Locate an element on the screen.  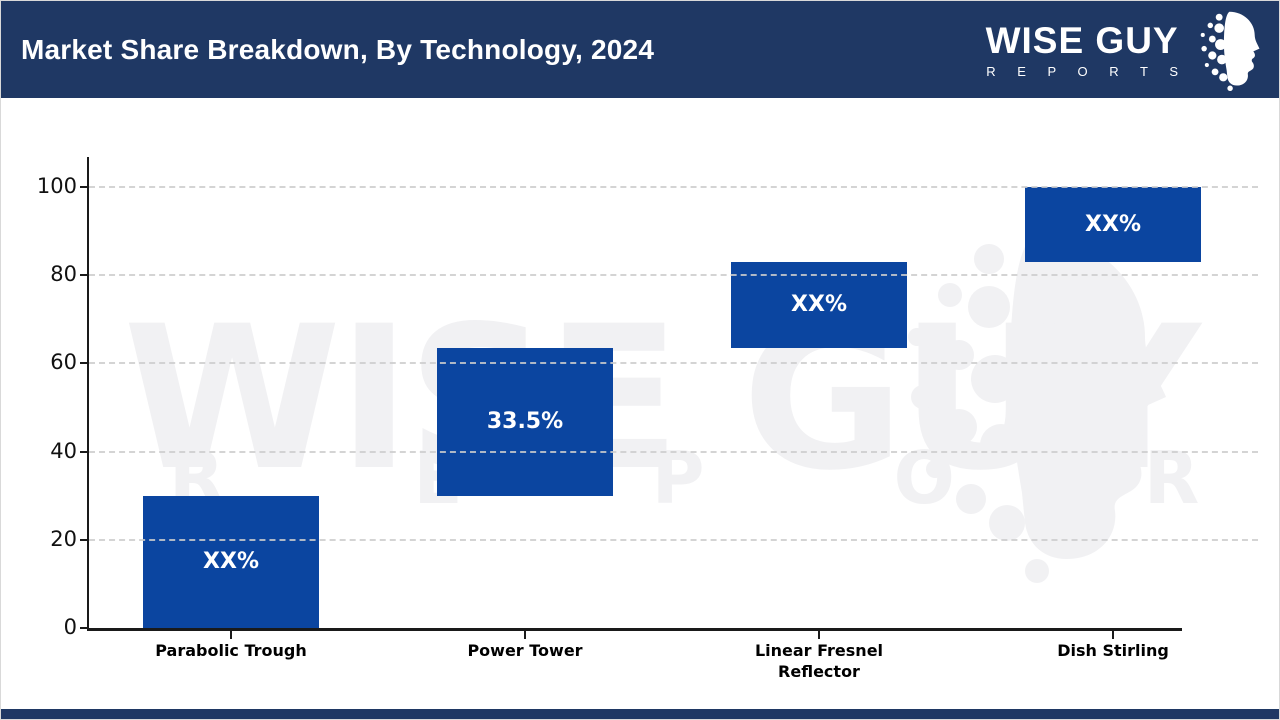
wise-guy-logo: WISE GUY R E P O R T S is located at coordinates (1120, 50).